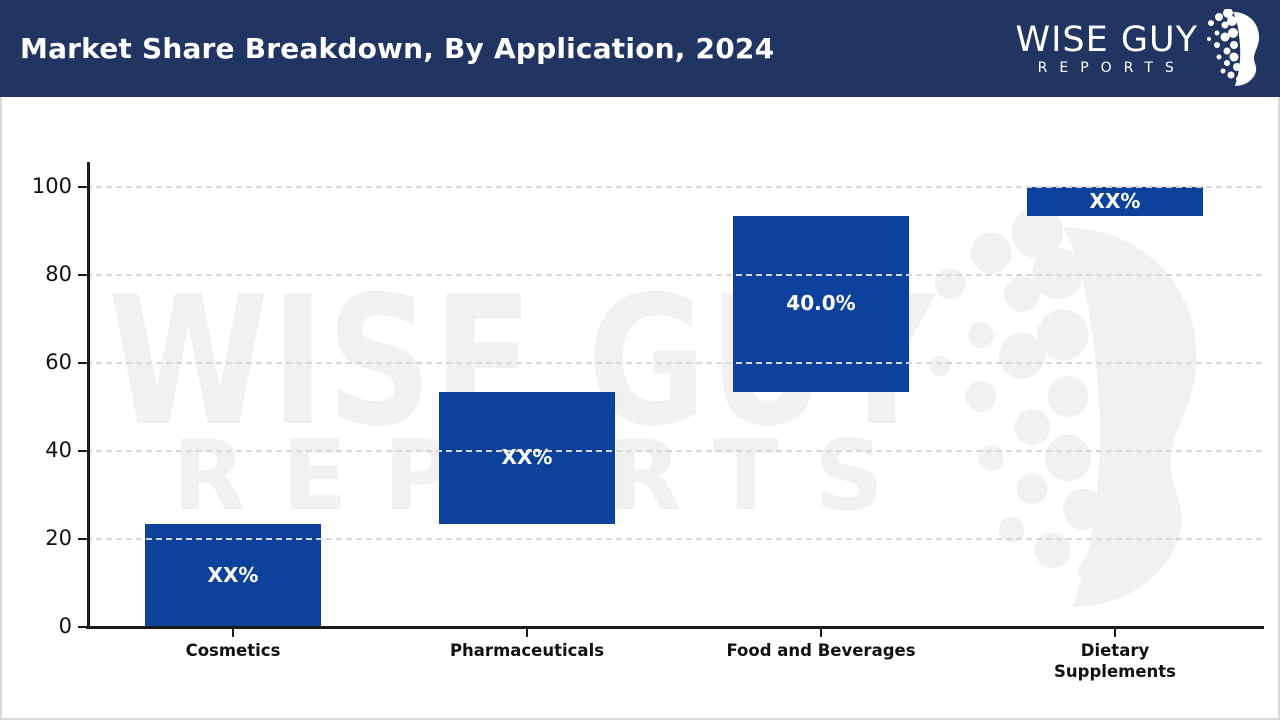 Image resolution: width=1280 pixels, height=720 pixels. Describe the element at coordinates (58, 450) in the screenshot. I see `y-tick-label: 40` at that location.